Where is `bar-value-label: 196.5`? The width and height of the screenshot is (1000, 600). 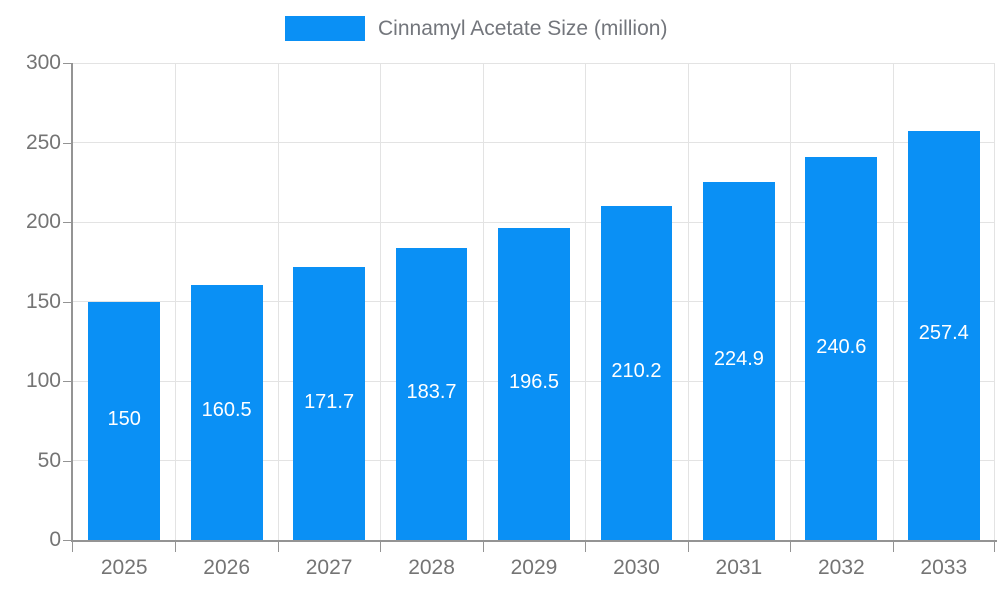 bar-value-label: 196.5 is located at coordinates (534, 381).